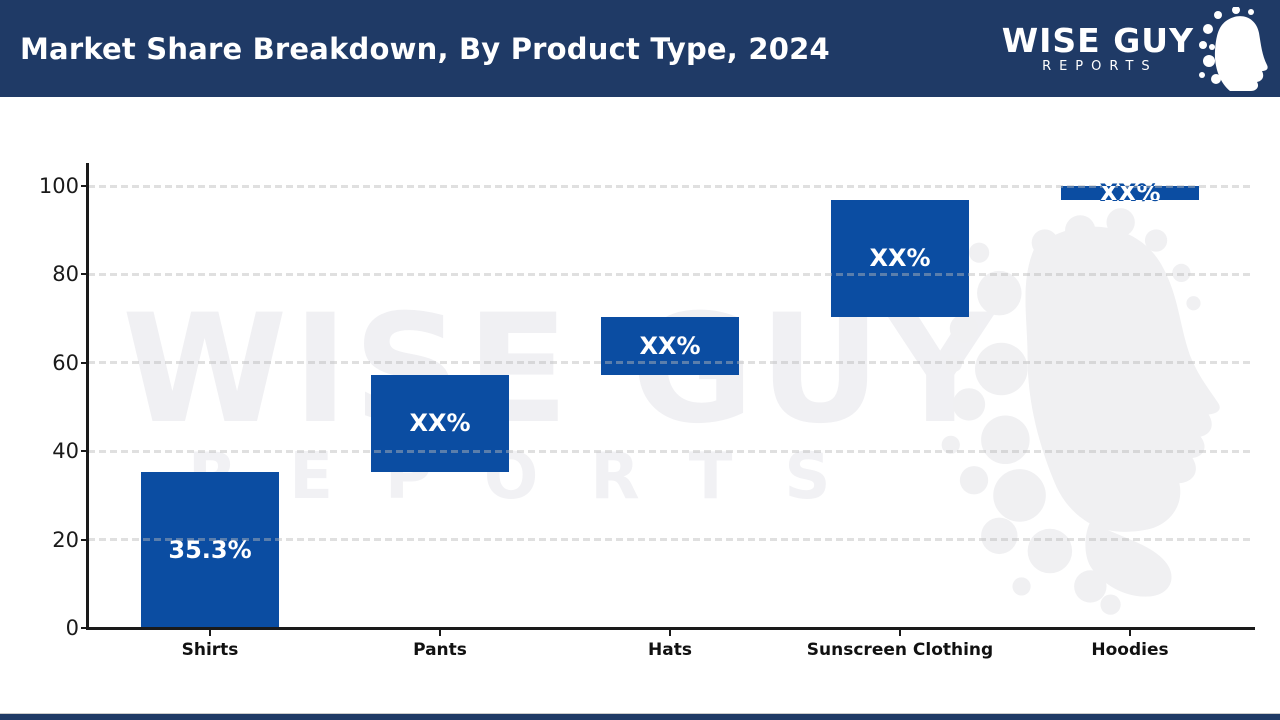 The width and height of the screenshot is (1280, 720). What do you see at coordinates (1233, 49) in the screenshot?
I see `logo-face-icon` at bounding box center [1233, 49].